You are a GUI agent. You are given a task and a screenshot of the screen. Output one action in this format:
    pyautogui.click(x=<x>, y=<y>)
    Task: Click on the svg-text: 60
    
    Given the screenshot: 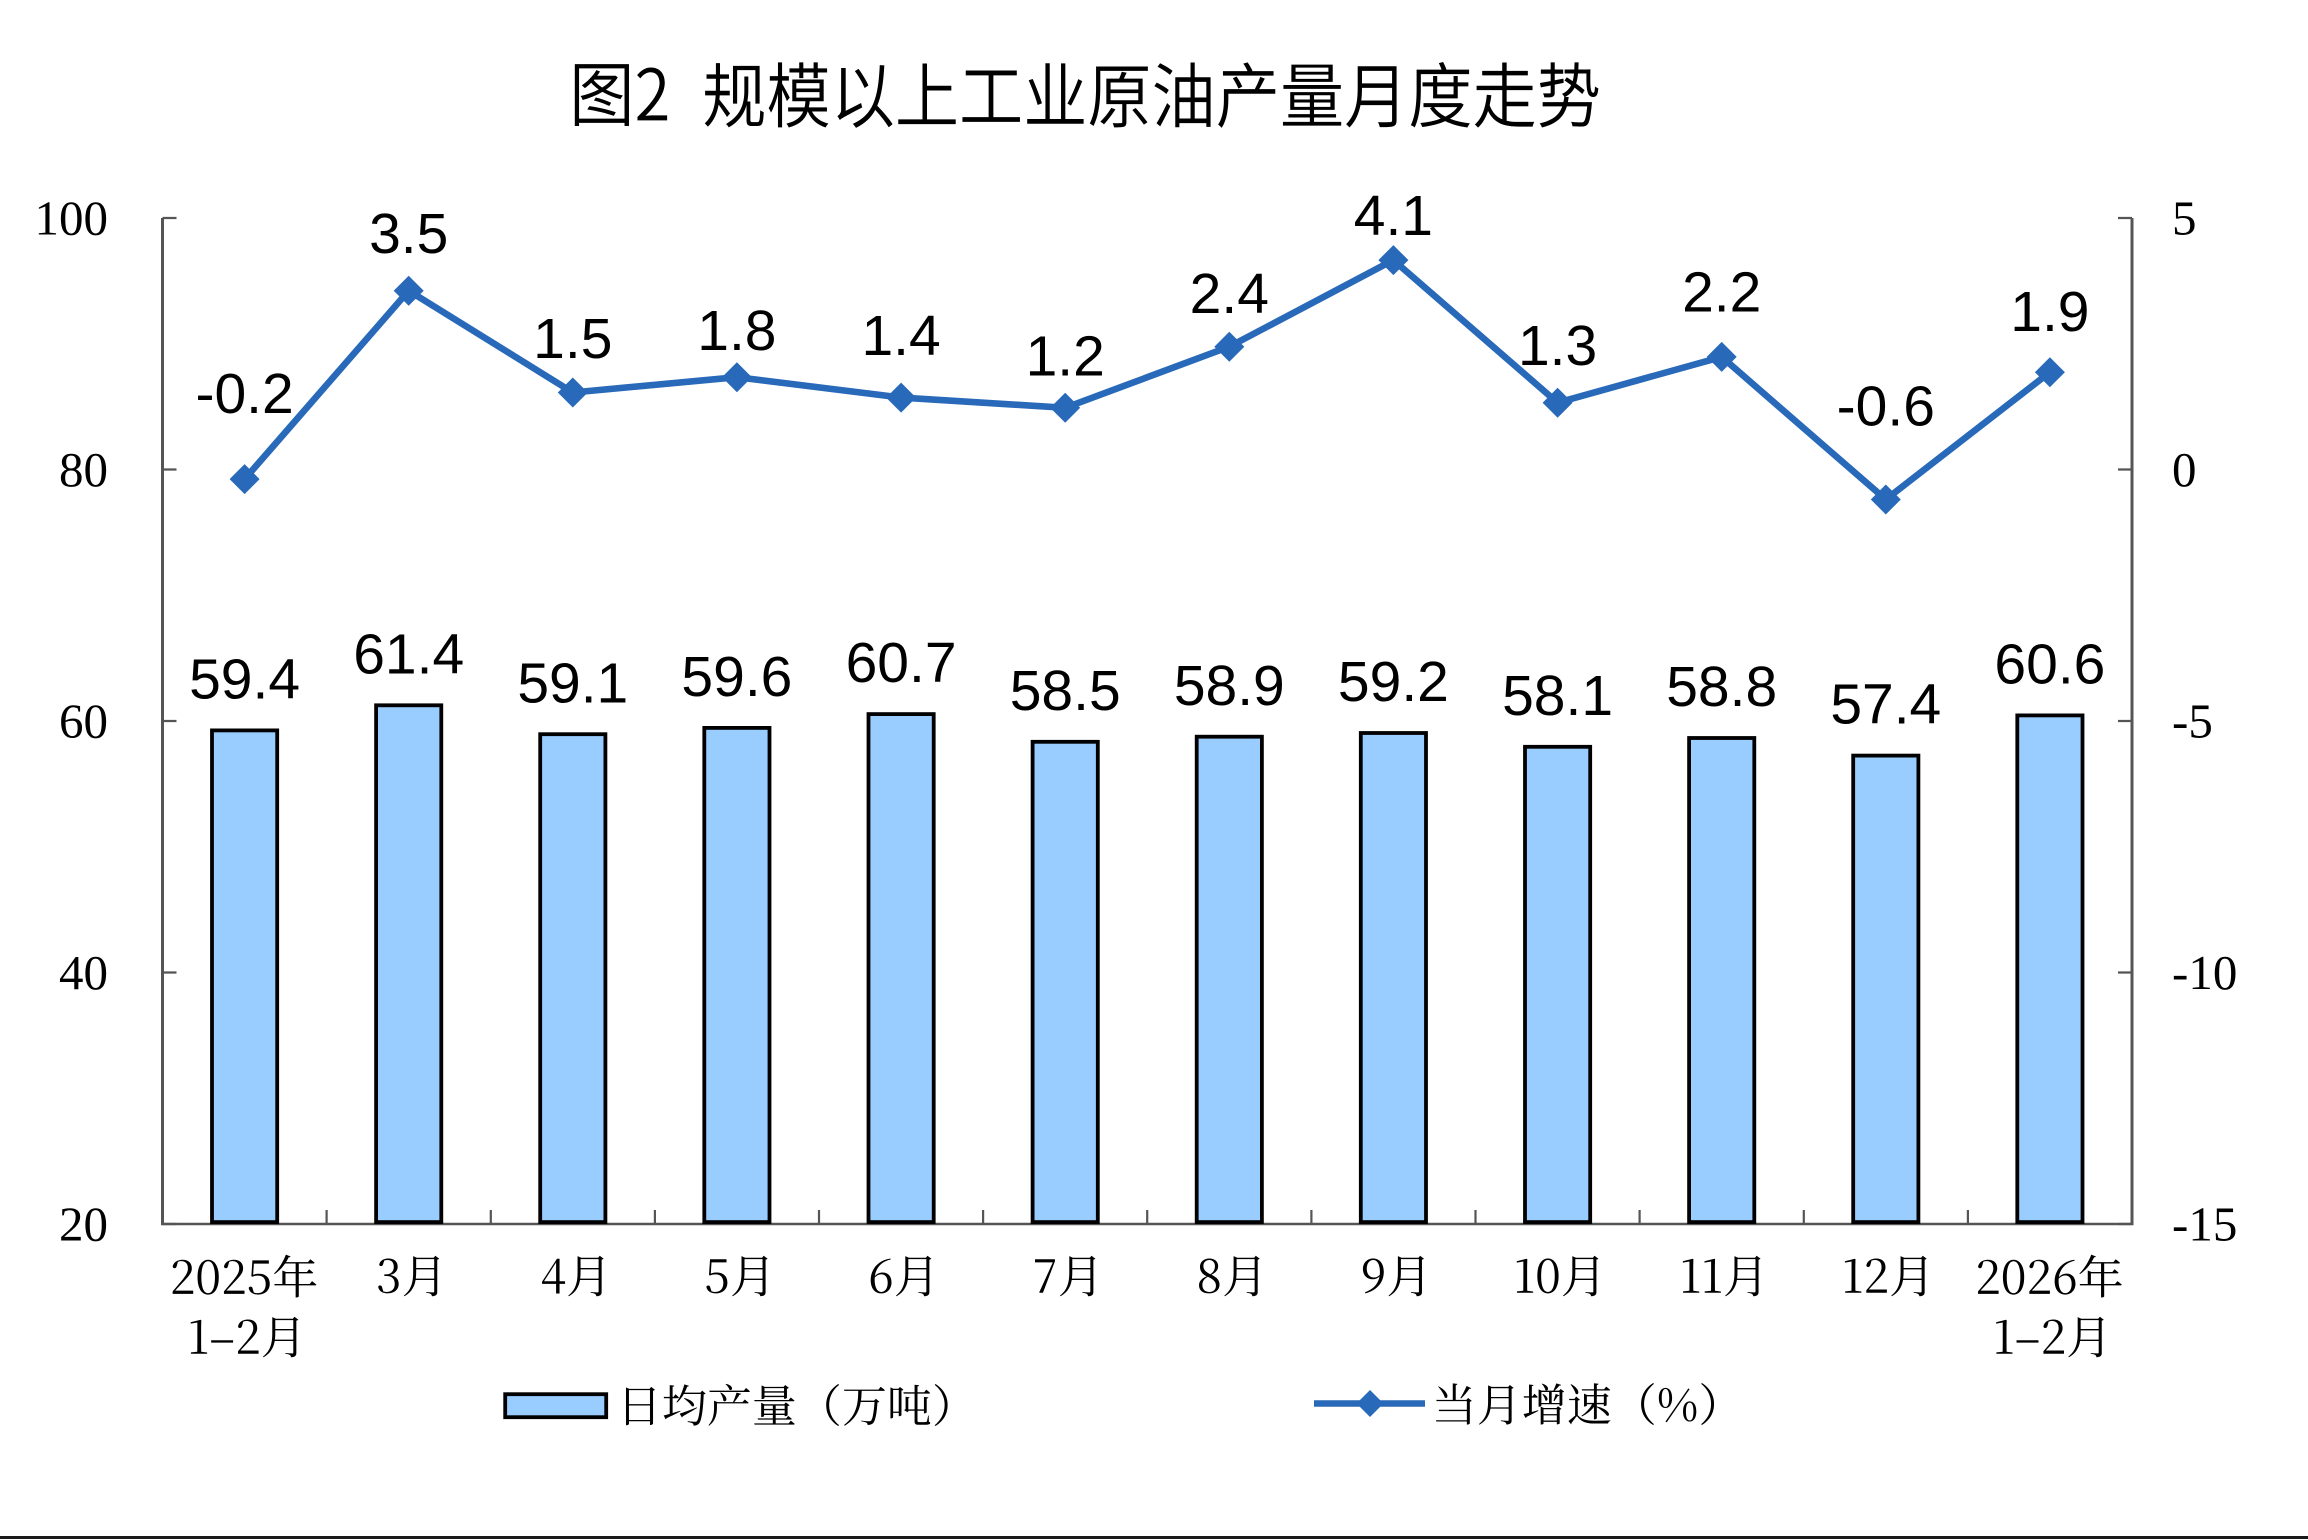 What is the action you would take?
    pyautogui.click(x=83, y=720)
    